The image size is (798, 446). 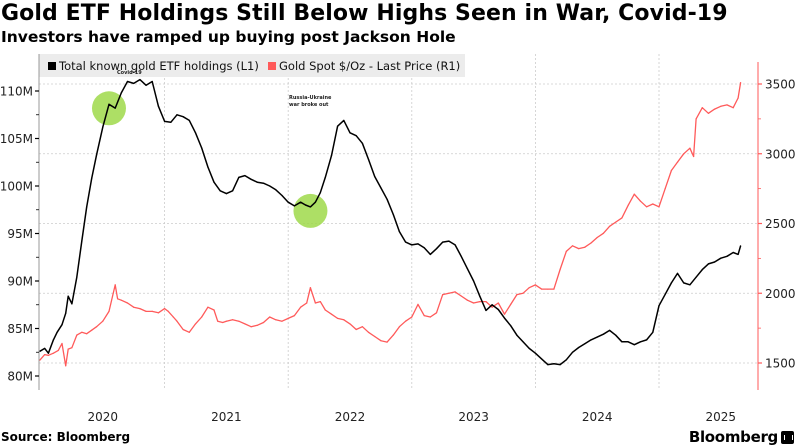 What do you see at coordinates (252, 65) in the screenshot?
I see `legend-background` at bounding box center [252, 65].